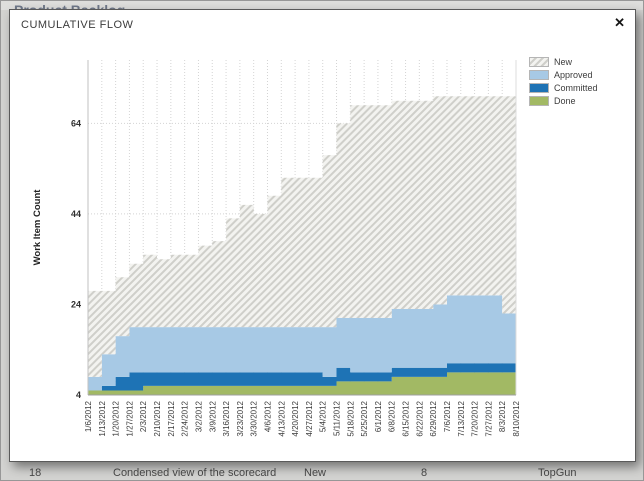  I want to click on legend-item-done: Done, so click(563, 101).